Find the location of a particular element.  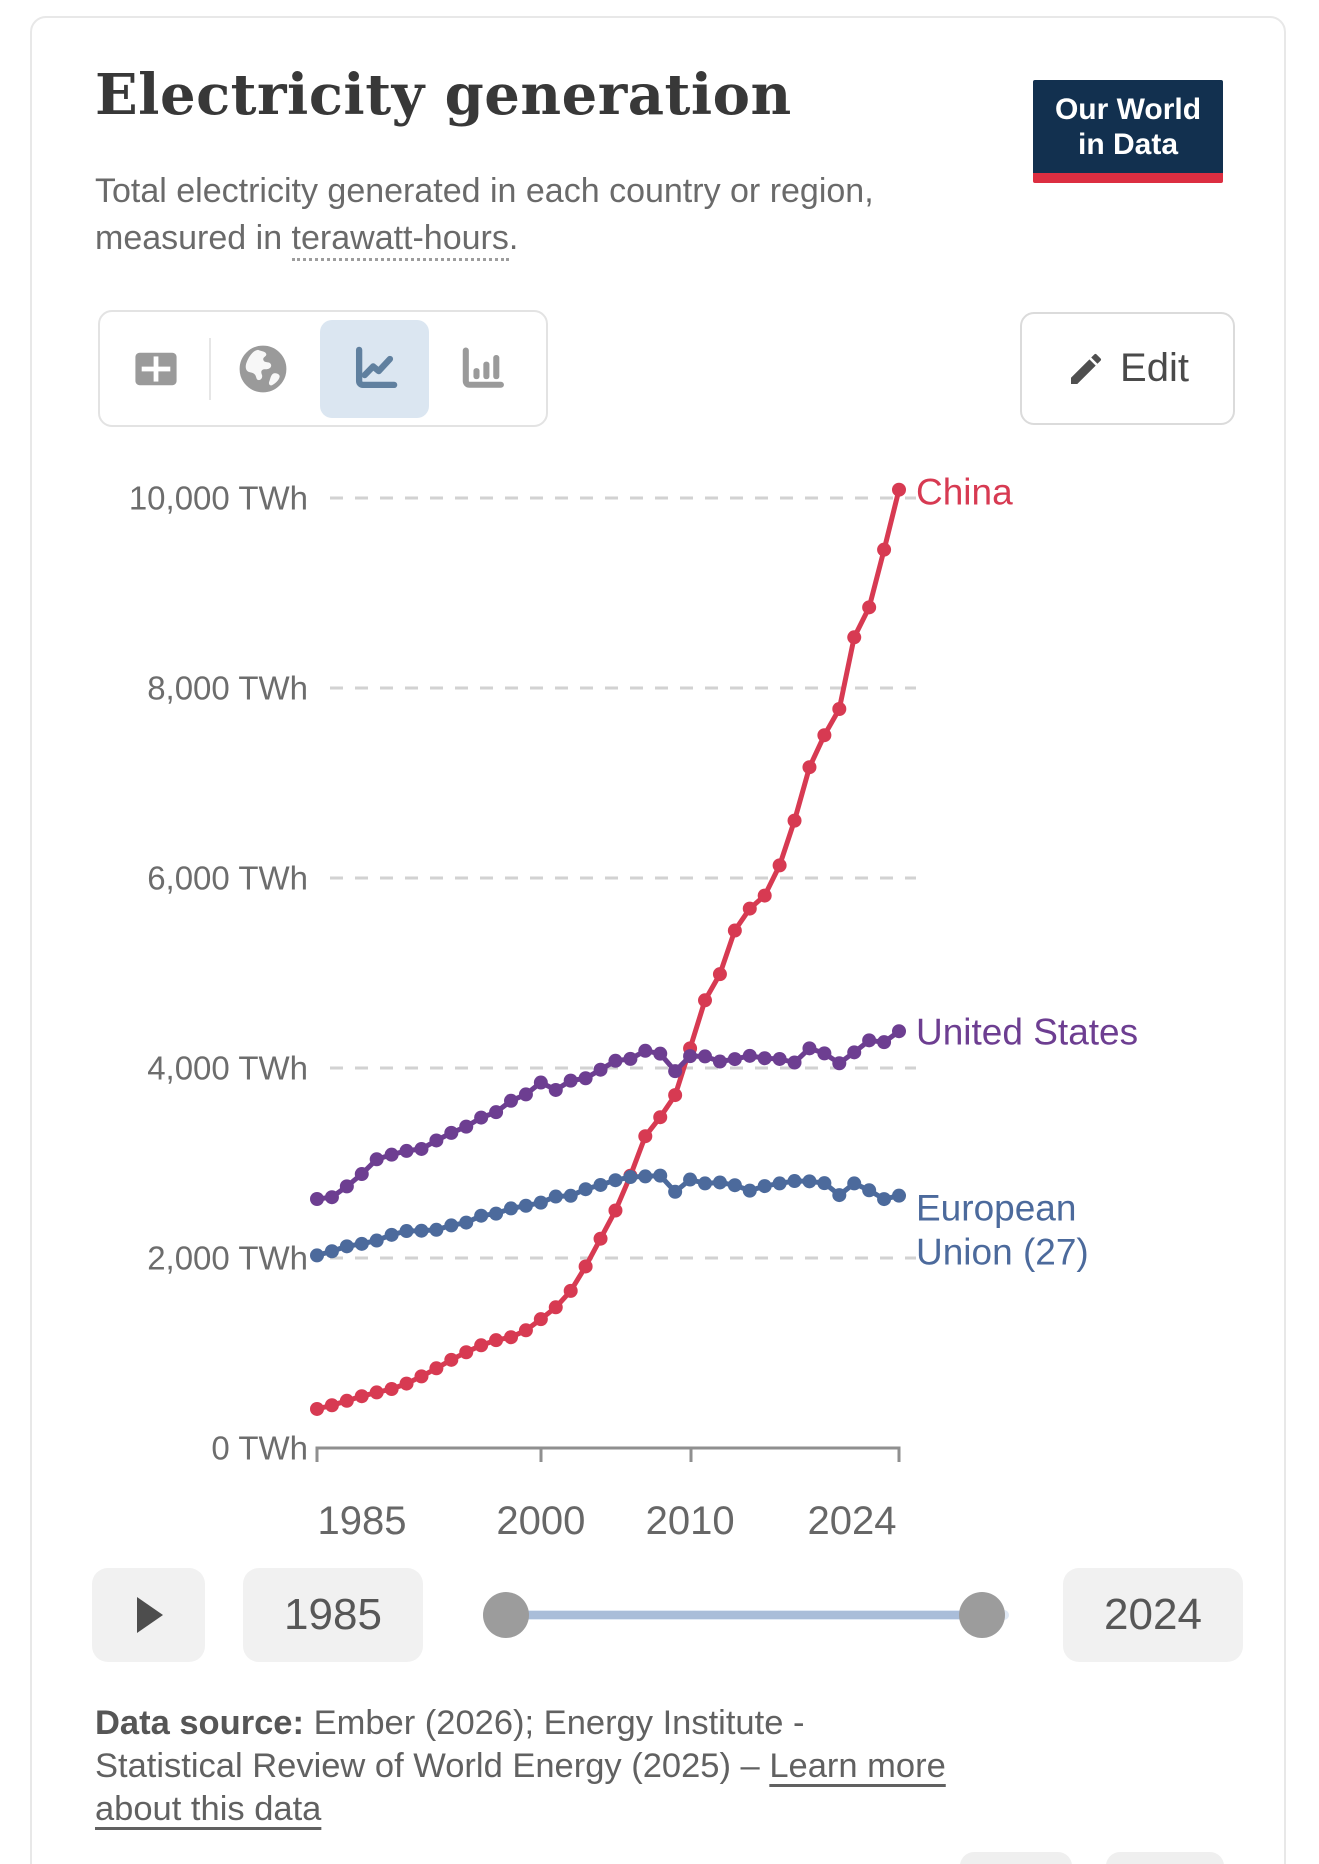

series-label-european-union-27-: Union (27) is located at coordinates (1002, 1252).